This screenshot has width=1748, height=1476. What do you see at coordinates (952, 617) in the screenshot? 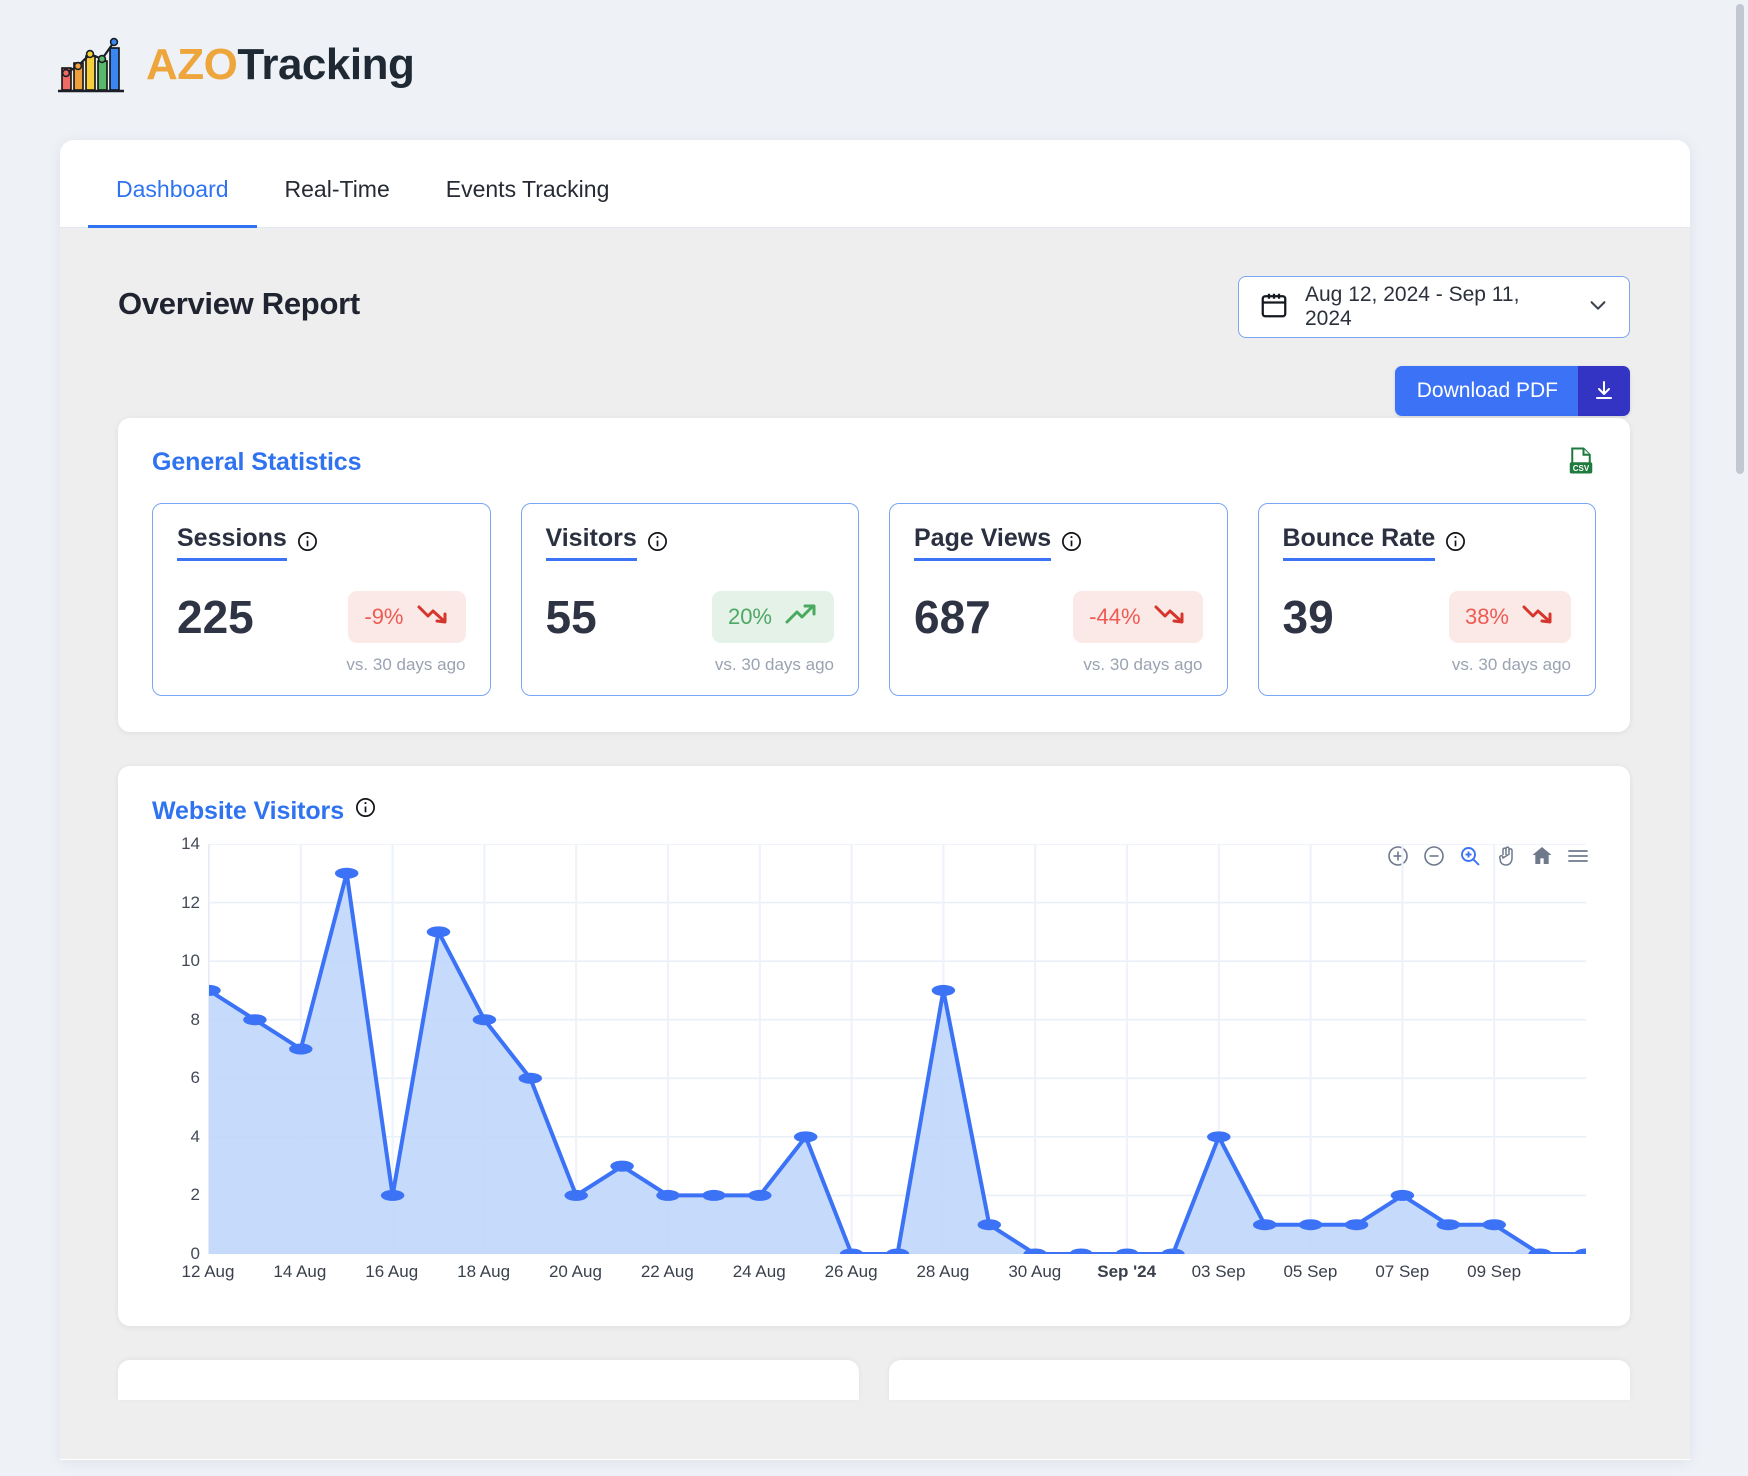
I see `stat-value: 687` at bounding box center [952, 617].